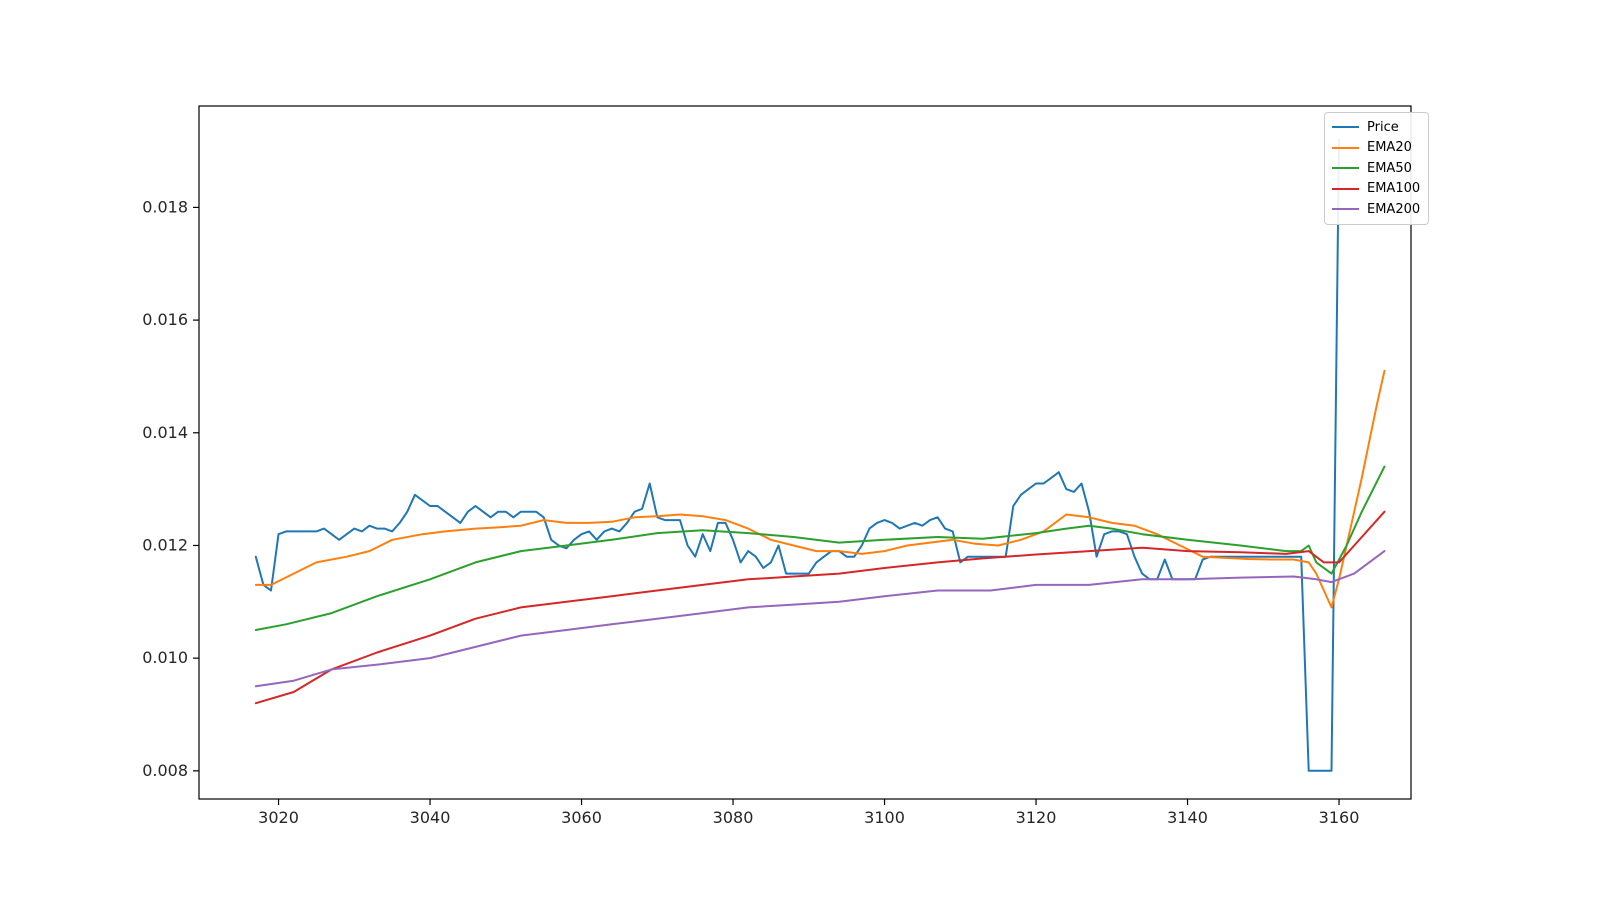  I want to click on x-tick-label: 3080, so click(733, 817).